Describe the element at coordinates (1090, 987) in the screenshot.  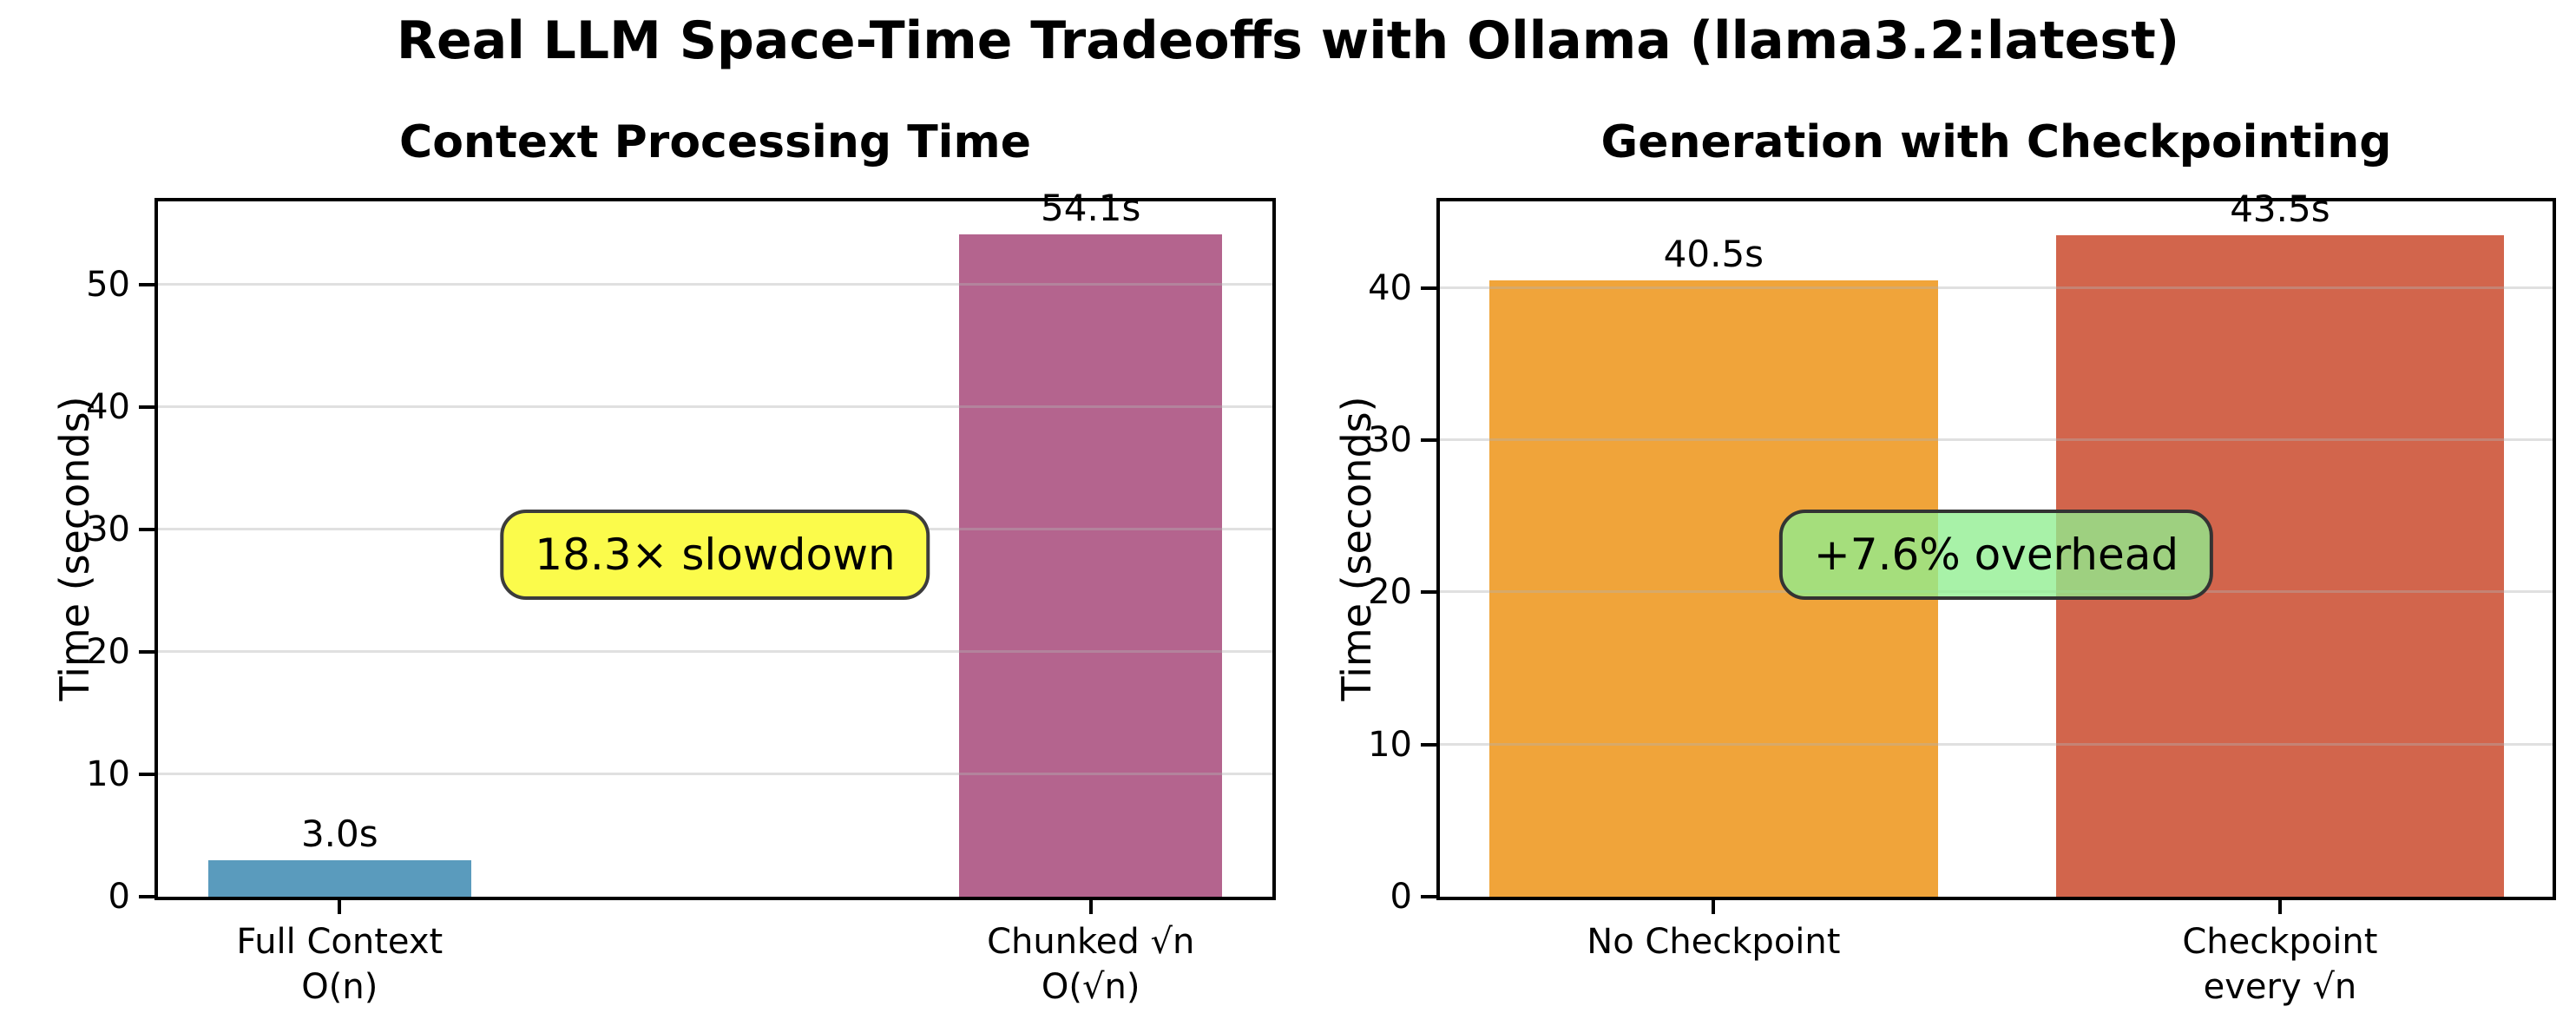
I see `x-tick-label-line: O(√n)` at that location.